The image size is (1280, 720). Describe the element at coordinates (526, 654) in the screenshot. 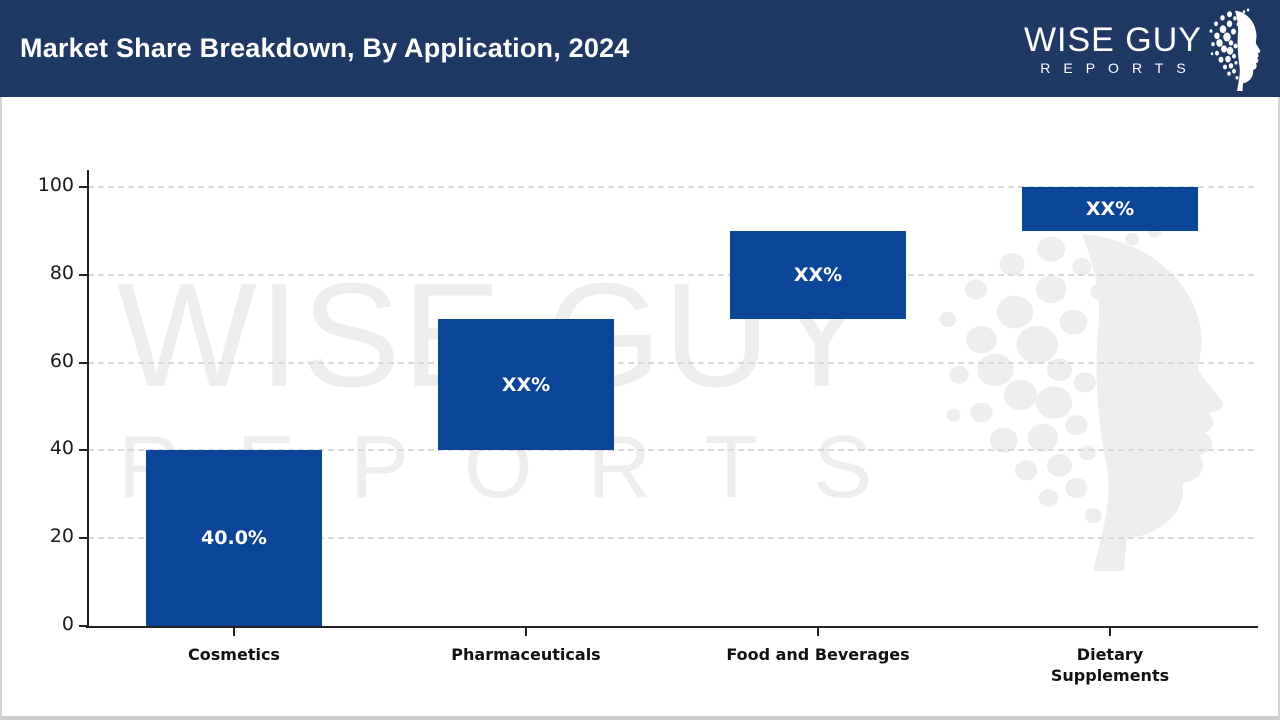

I see `x-tick-label: Pharmaceuticals` at that location.